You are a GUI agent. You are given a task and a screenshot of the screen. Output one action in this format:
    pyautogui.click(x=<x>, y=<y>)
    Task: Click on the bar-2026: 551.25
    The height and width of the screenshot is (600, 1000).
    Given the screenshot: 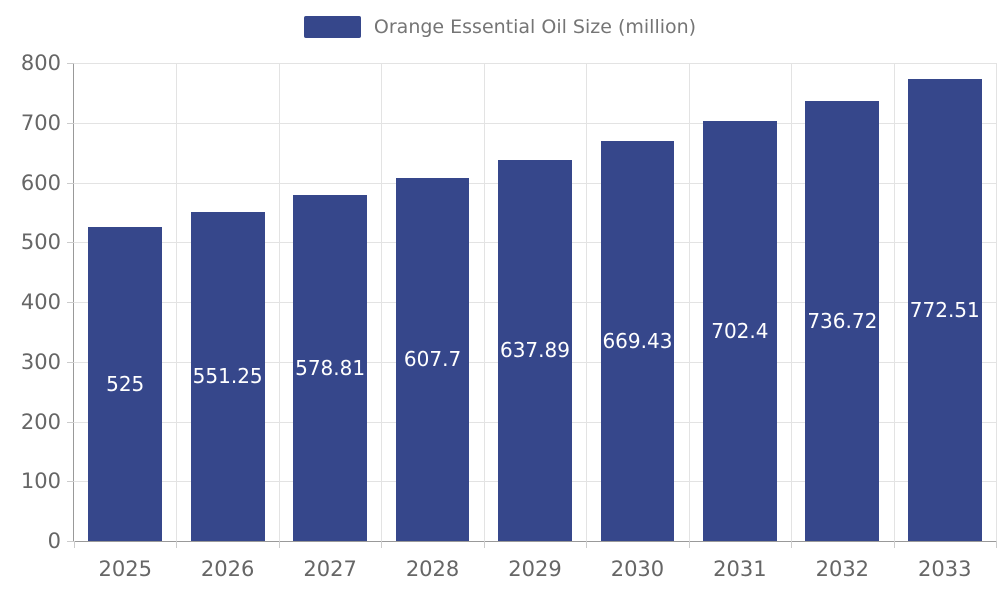 What is the action you would take?
    pyautogui.click(x=227, y=376)
    